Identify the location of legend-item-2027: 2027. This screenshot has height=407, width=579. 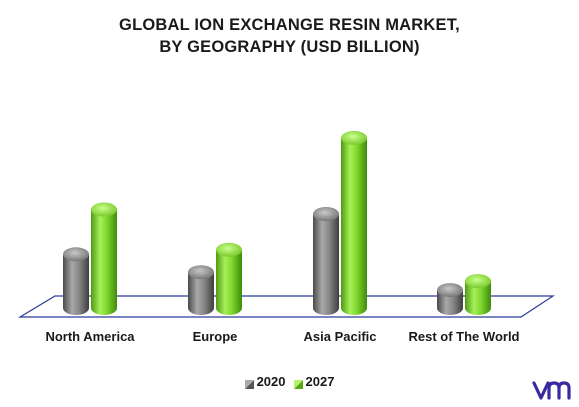
(314, 381).